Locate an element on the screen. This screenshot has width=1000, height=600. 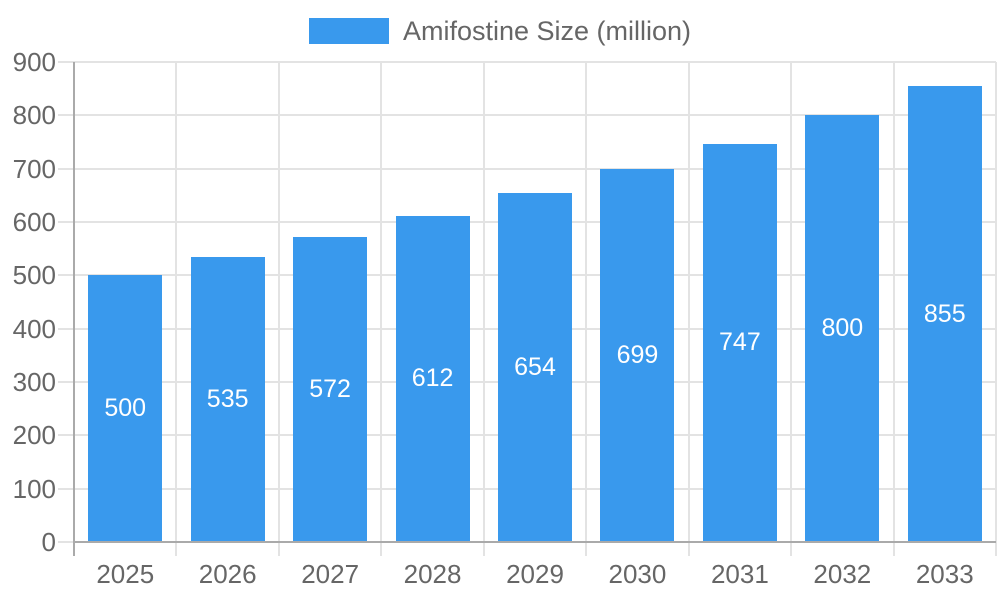
chart-legend: Amifostine Size (million) is located at coordinates (500, 31).